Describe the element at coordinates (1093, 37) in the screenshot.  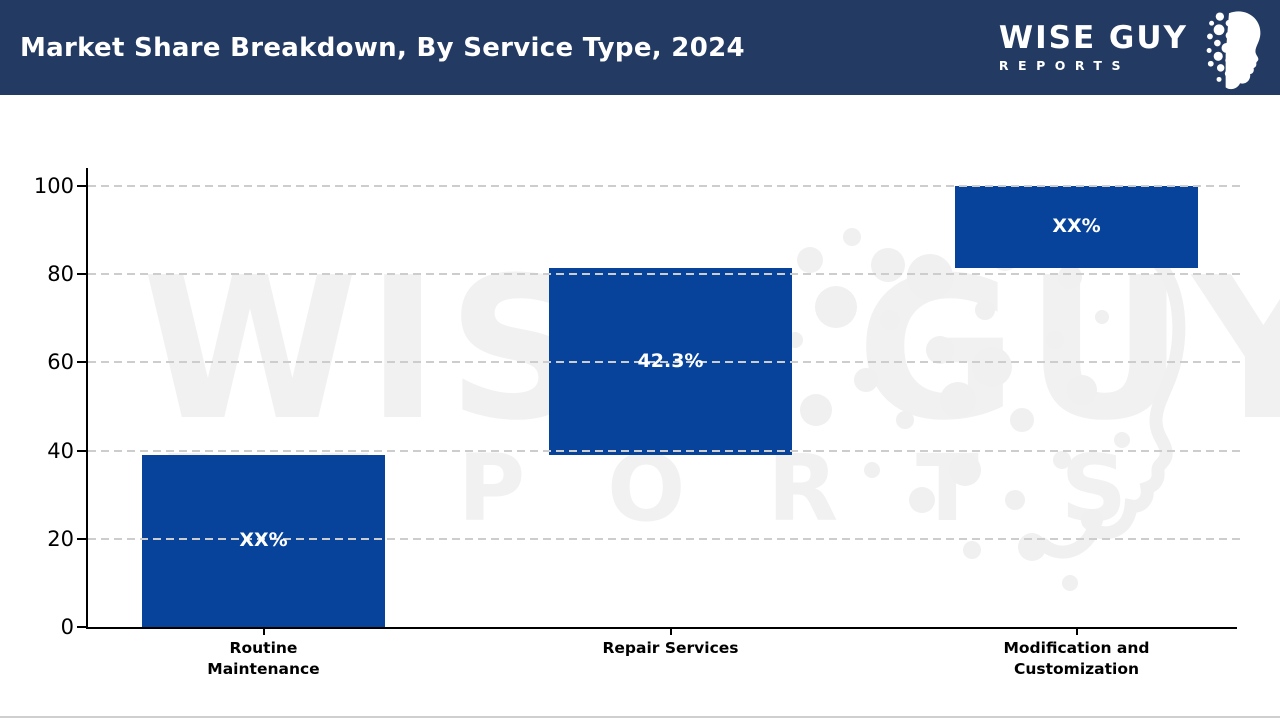
I see `logo-wordmark: WISE GUY` at that location.